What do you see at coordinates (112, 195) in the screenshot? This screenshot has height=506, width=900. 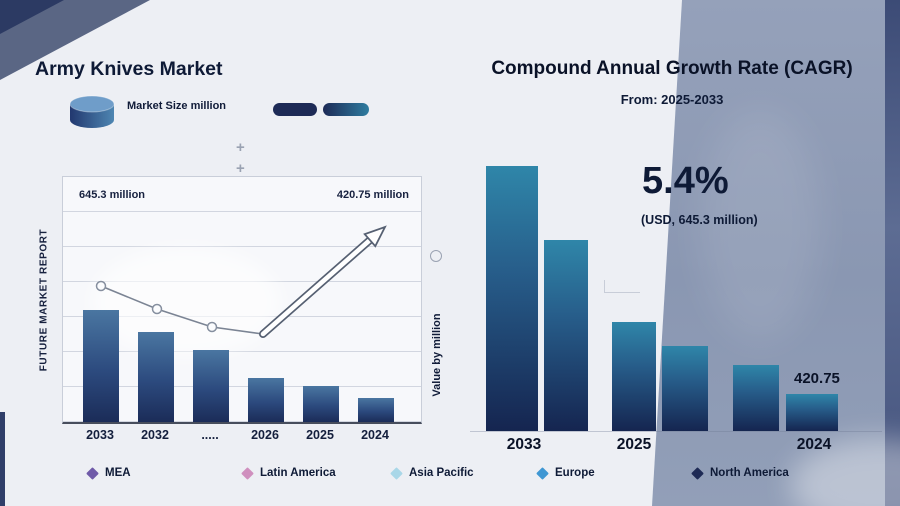 I see `chart-value-label: 645.3 million` at bounding box center [112, 195].